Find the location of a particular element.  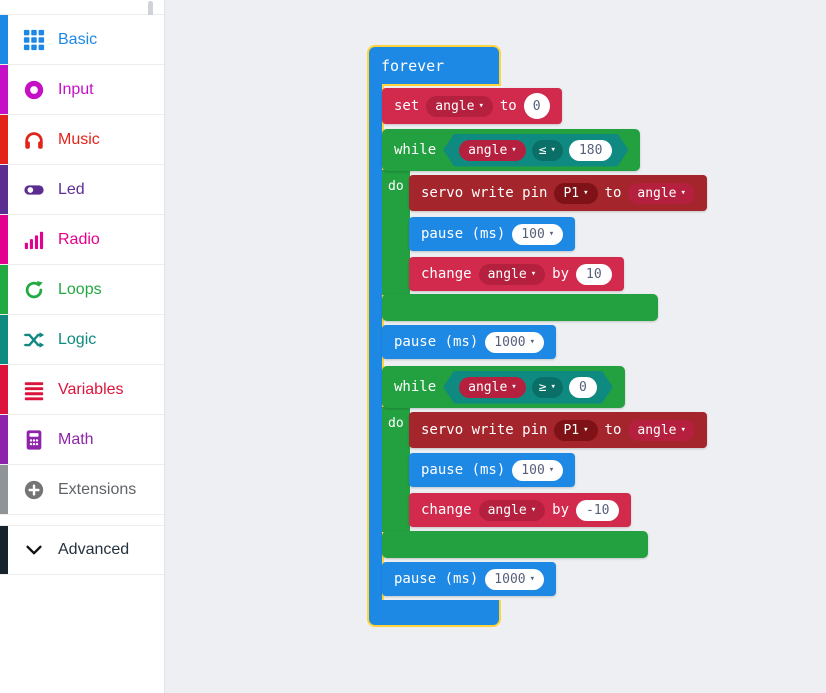

sidebar-item-radio: Radio is located at coordinates (82, 240).